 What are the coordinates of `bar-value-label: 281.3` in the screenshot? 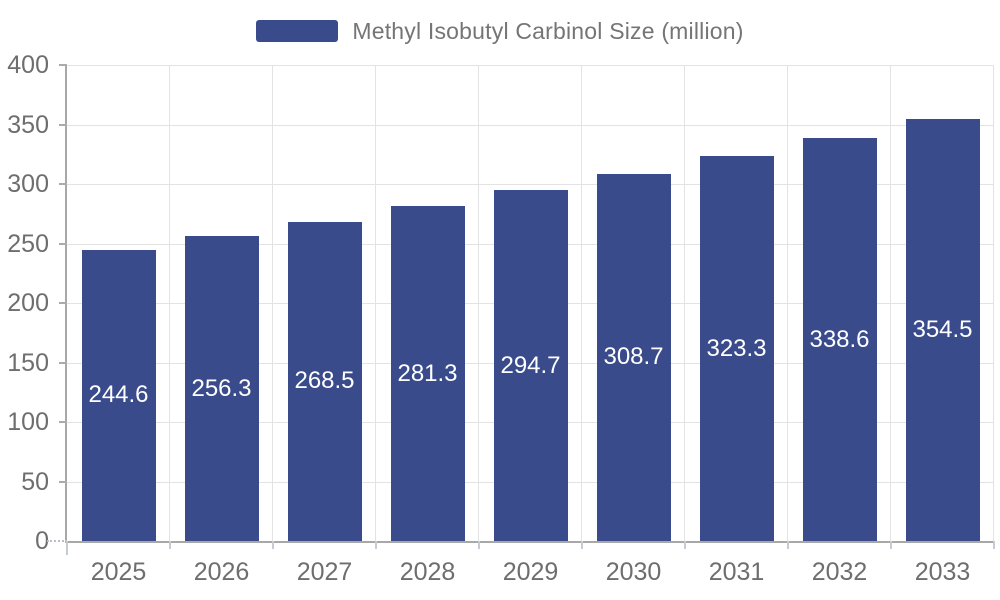 It's located at (427, 373).